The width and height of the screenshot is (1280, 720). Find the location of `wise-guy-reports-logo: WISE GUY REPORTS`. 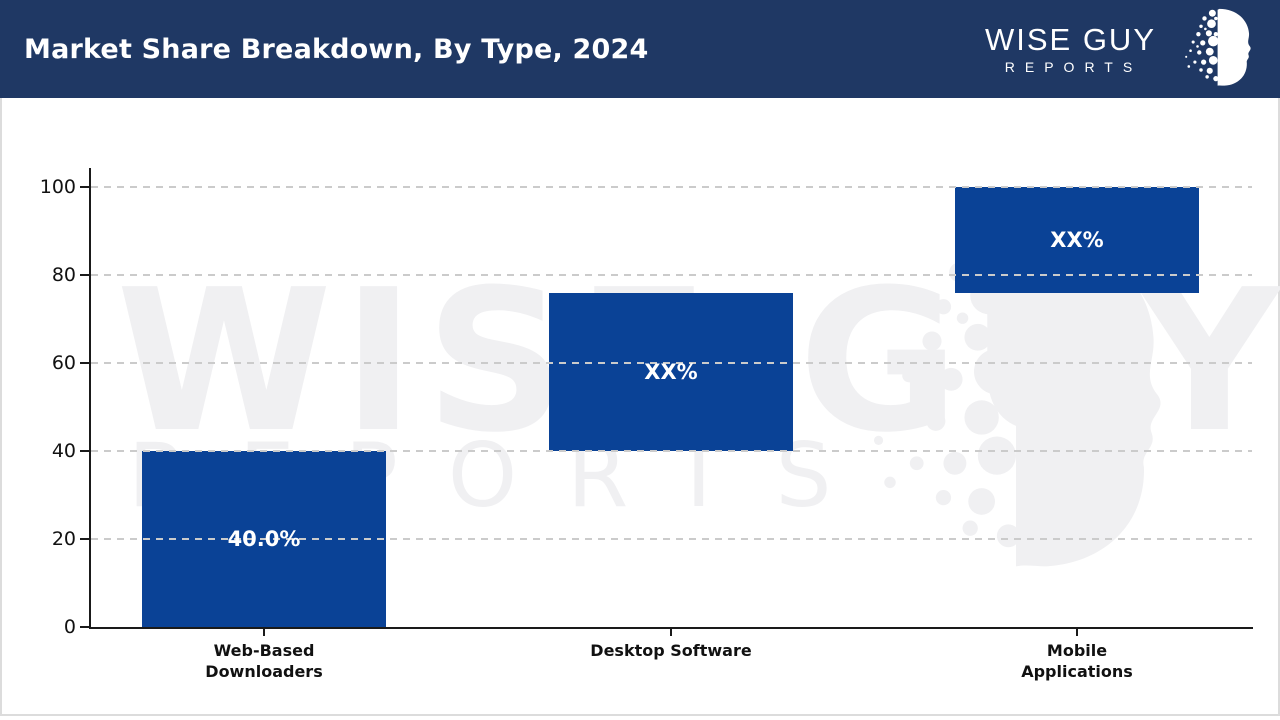

wise-guy-reports-logo: WISE GUY REPORTS is located at coordinates (1120, 49).